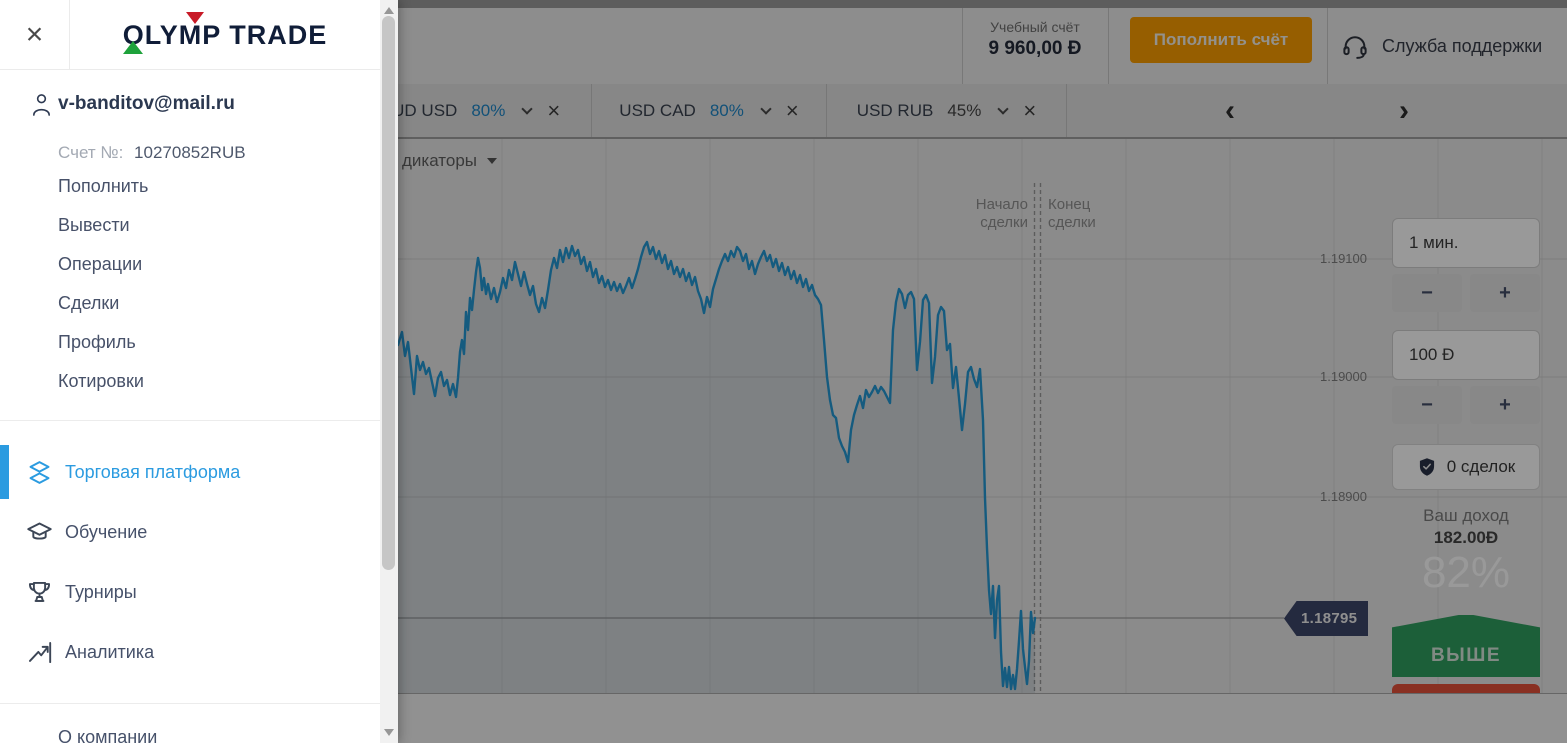 The height and width of the screenshot is (743, 1567). Describe the element at coordinates (89, 303) in the screenshot. I see `sidebar-menu-item: Сделки` at that location.